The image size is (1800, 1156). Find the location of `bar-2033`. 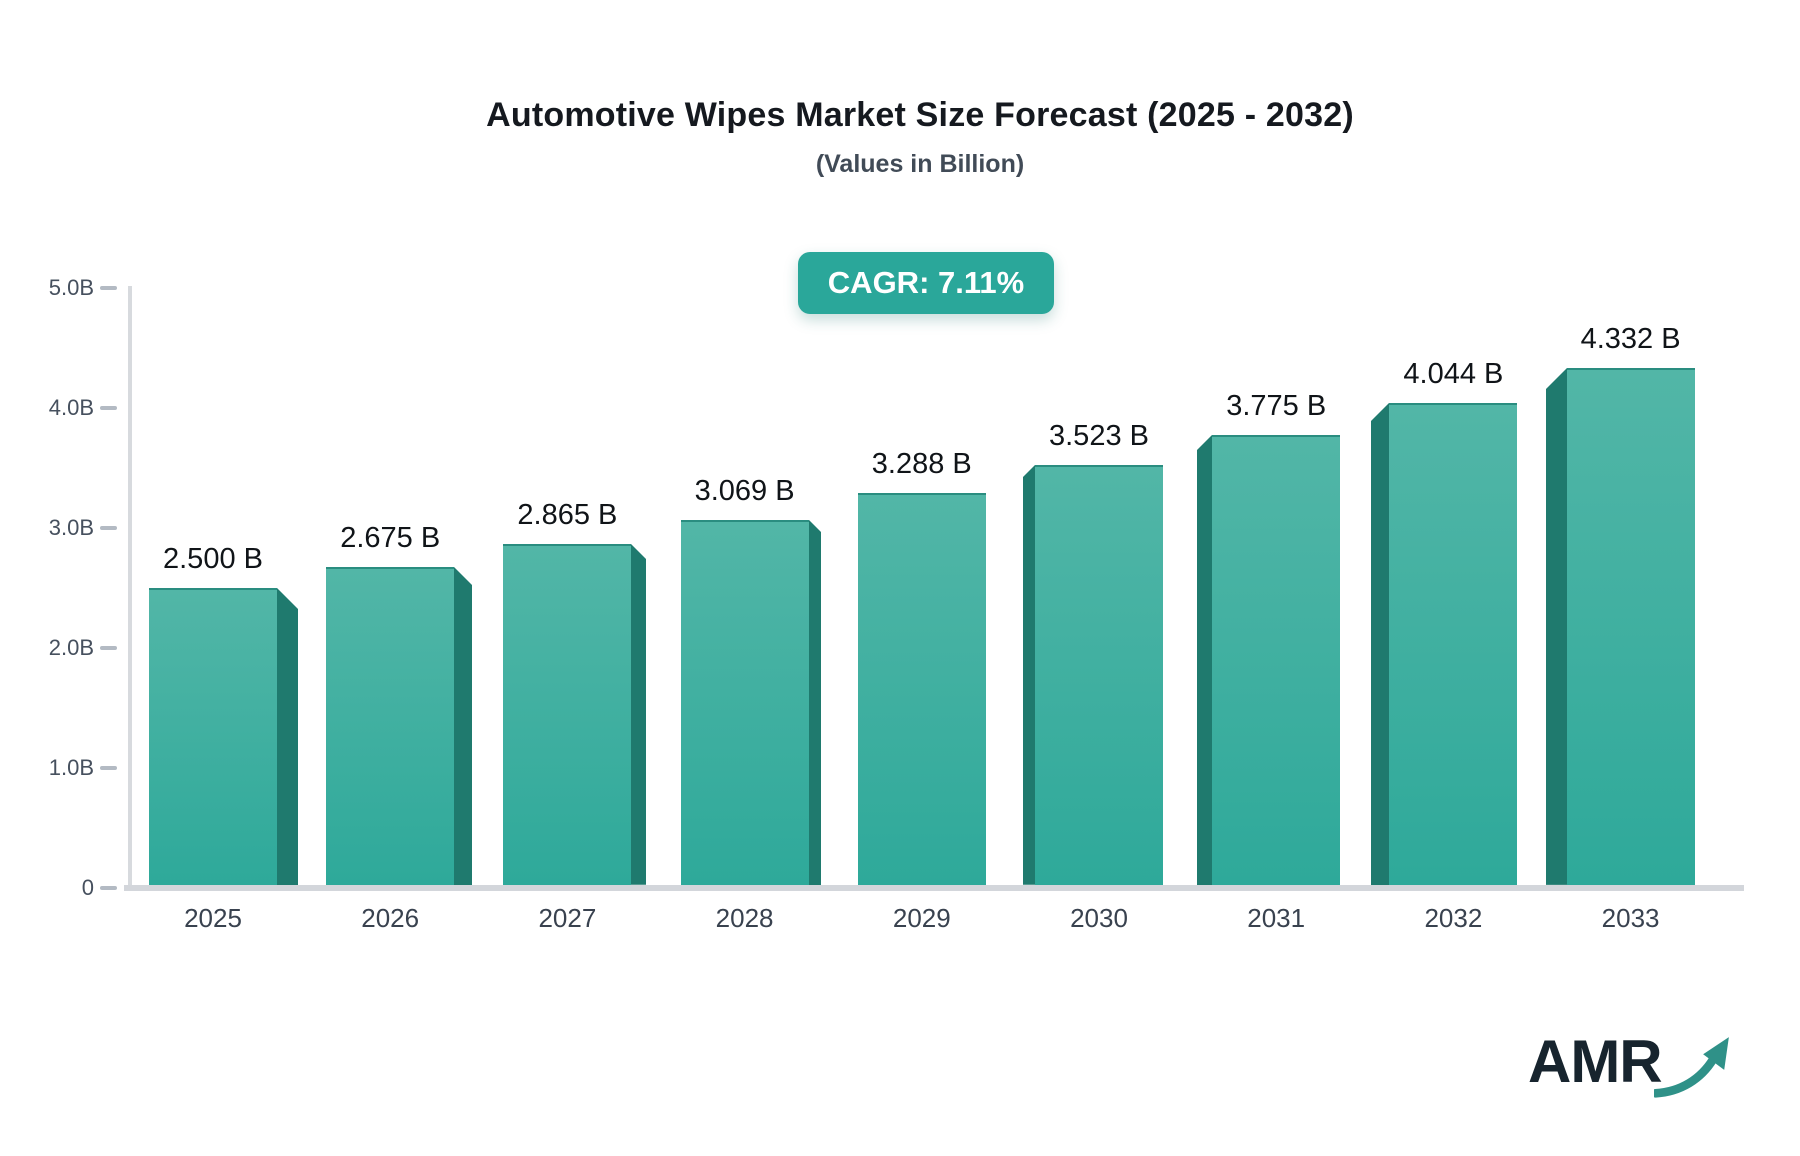

bar-2033 is located at coordinates (1630, 626).